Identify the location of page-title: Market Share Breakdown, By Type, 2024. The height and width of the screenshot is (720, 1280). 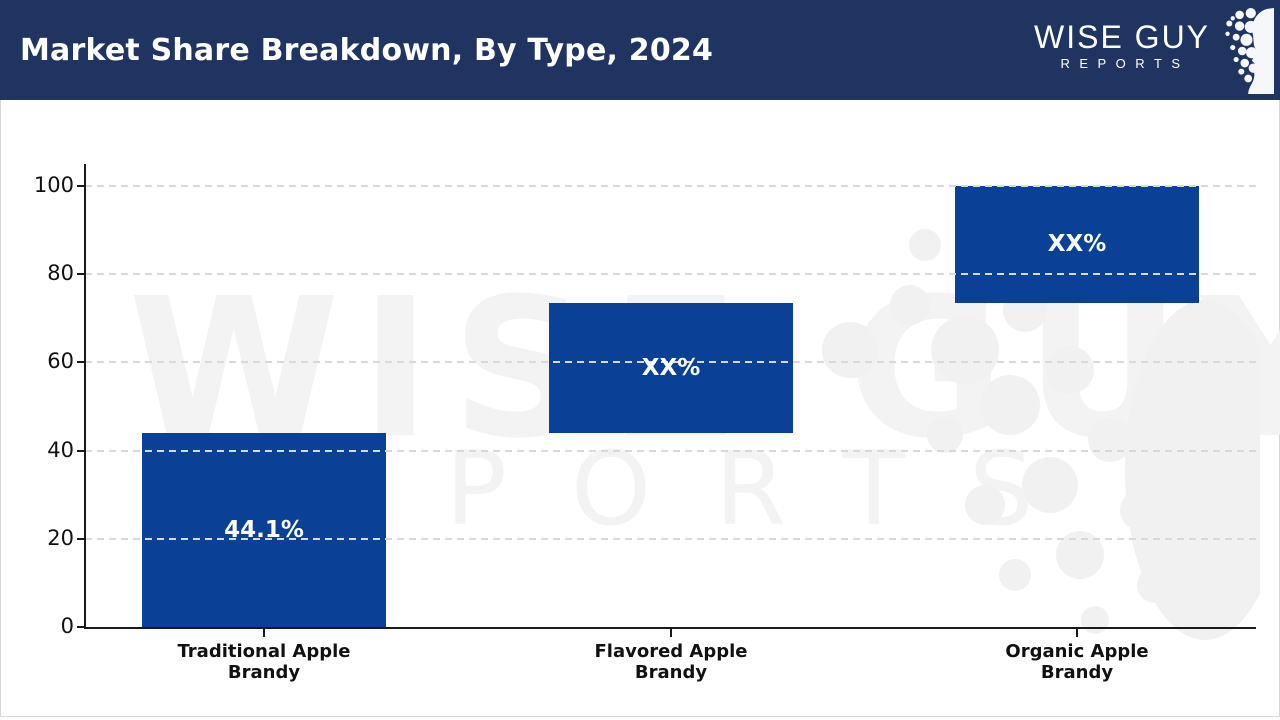
(367, 50).